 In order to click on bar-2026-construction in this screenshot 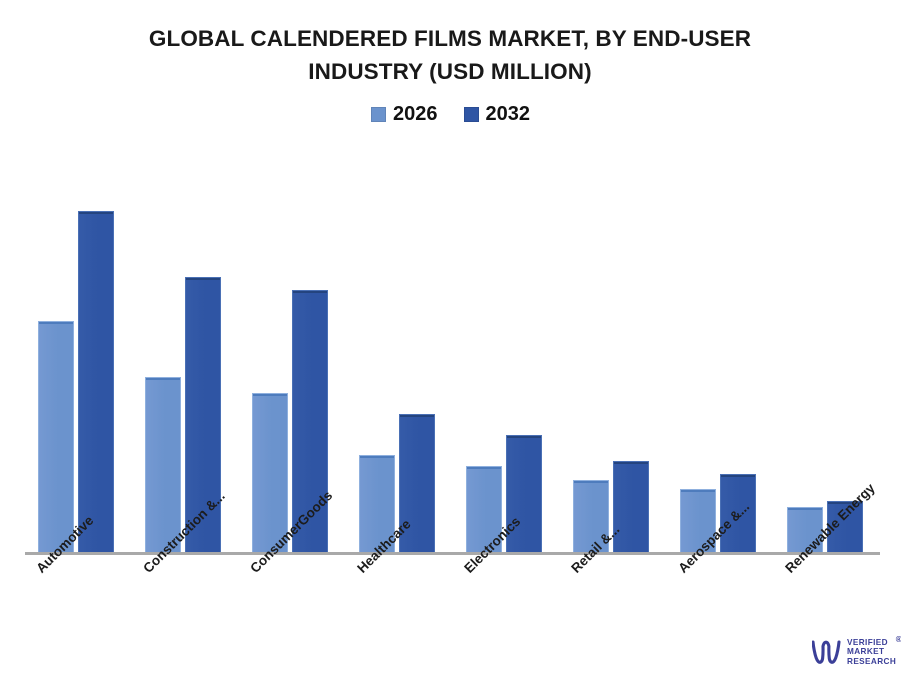, I will do `click(163, 464)`.